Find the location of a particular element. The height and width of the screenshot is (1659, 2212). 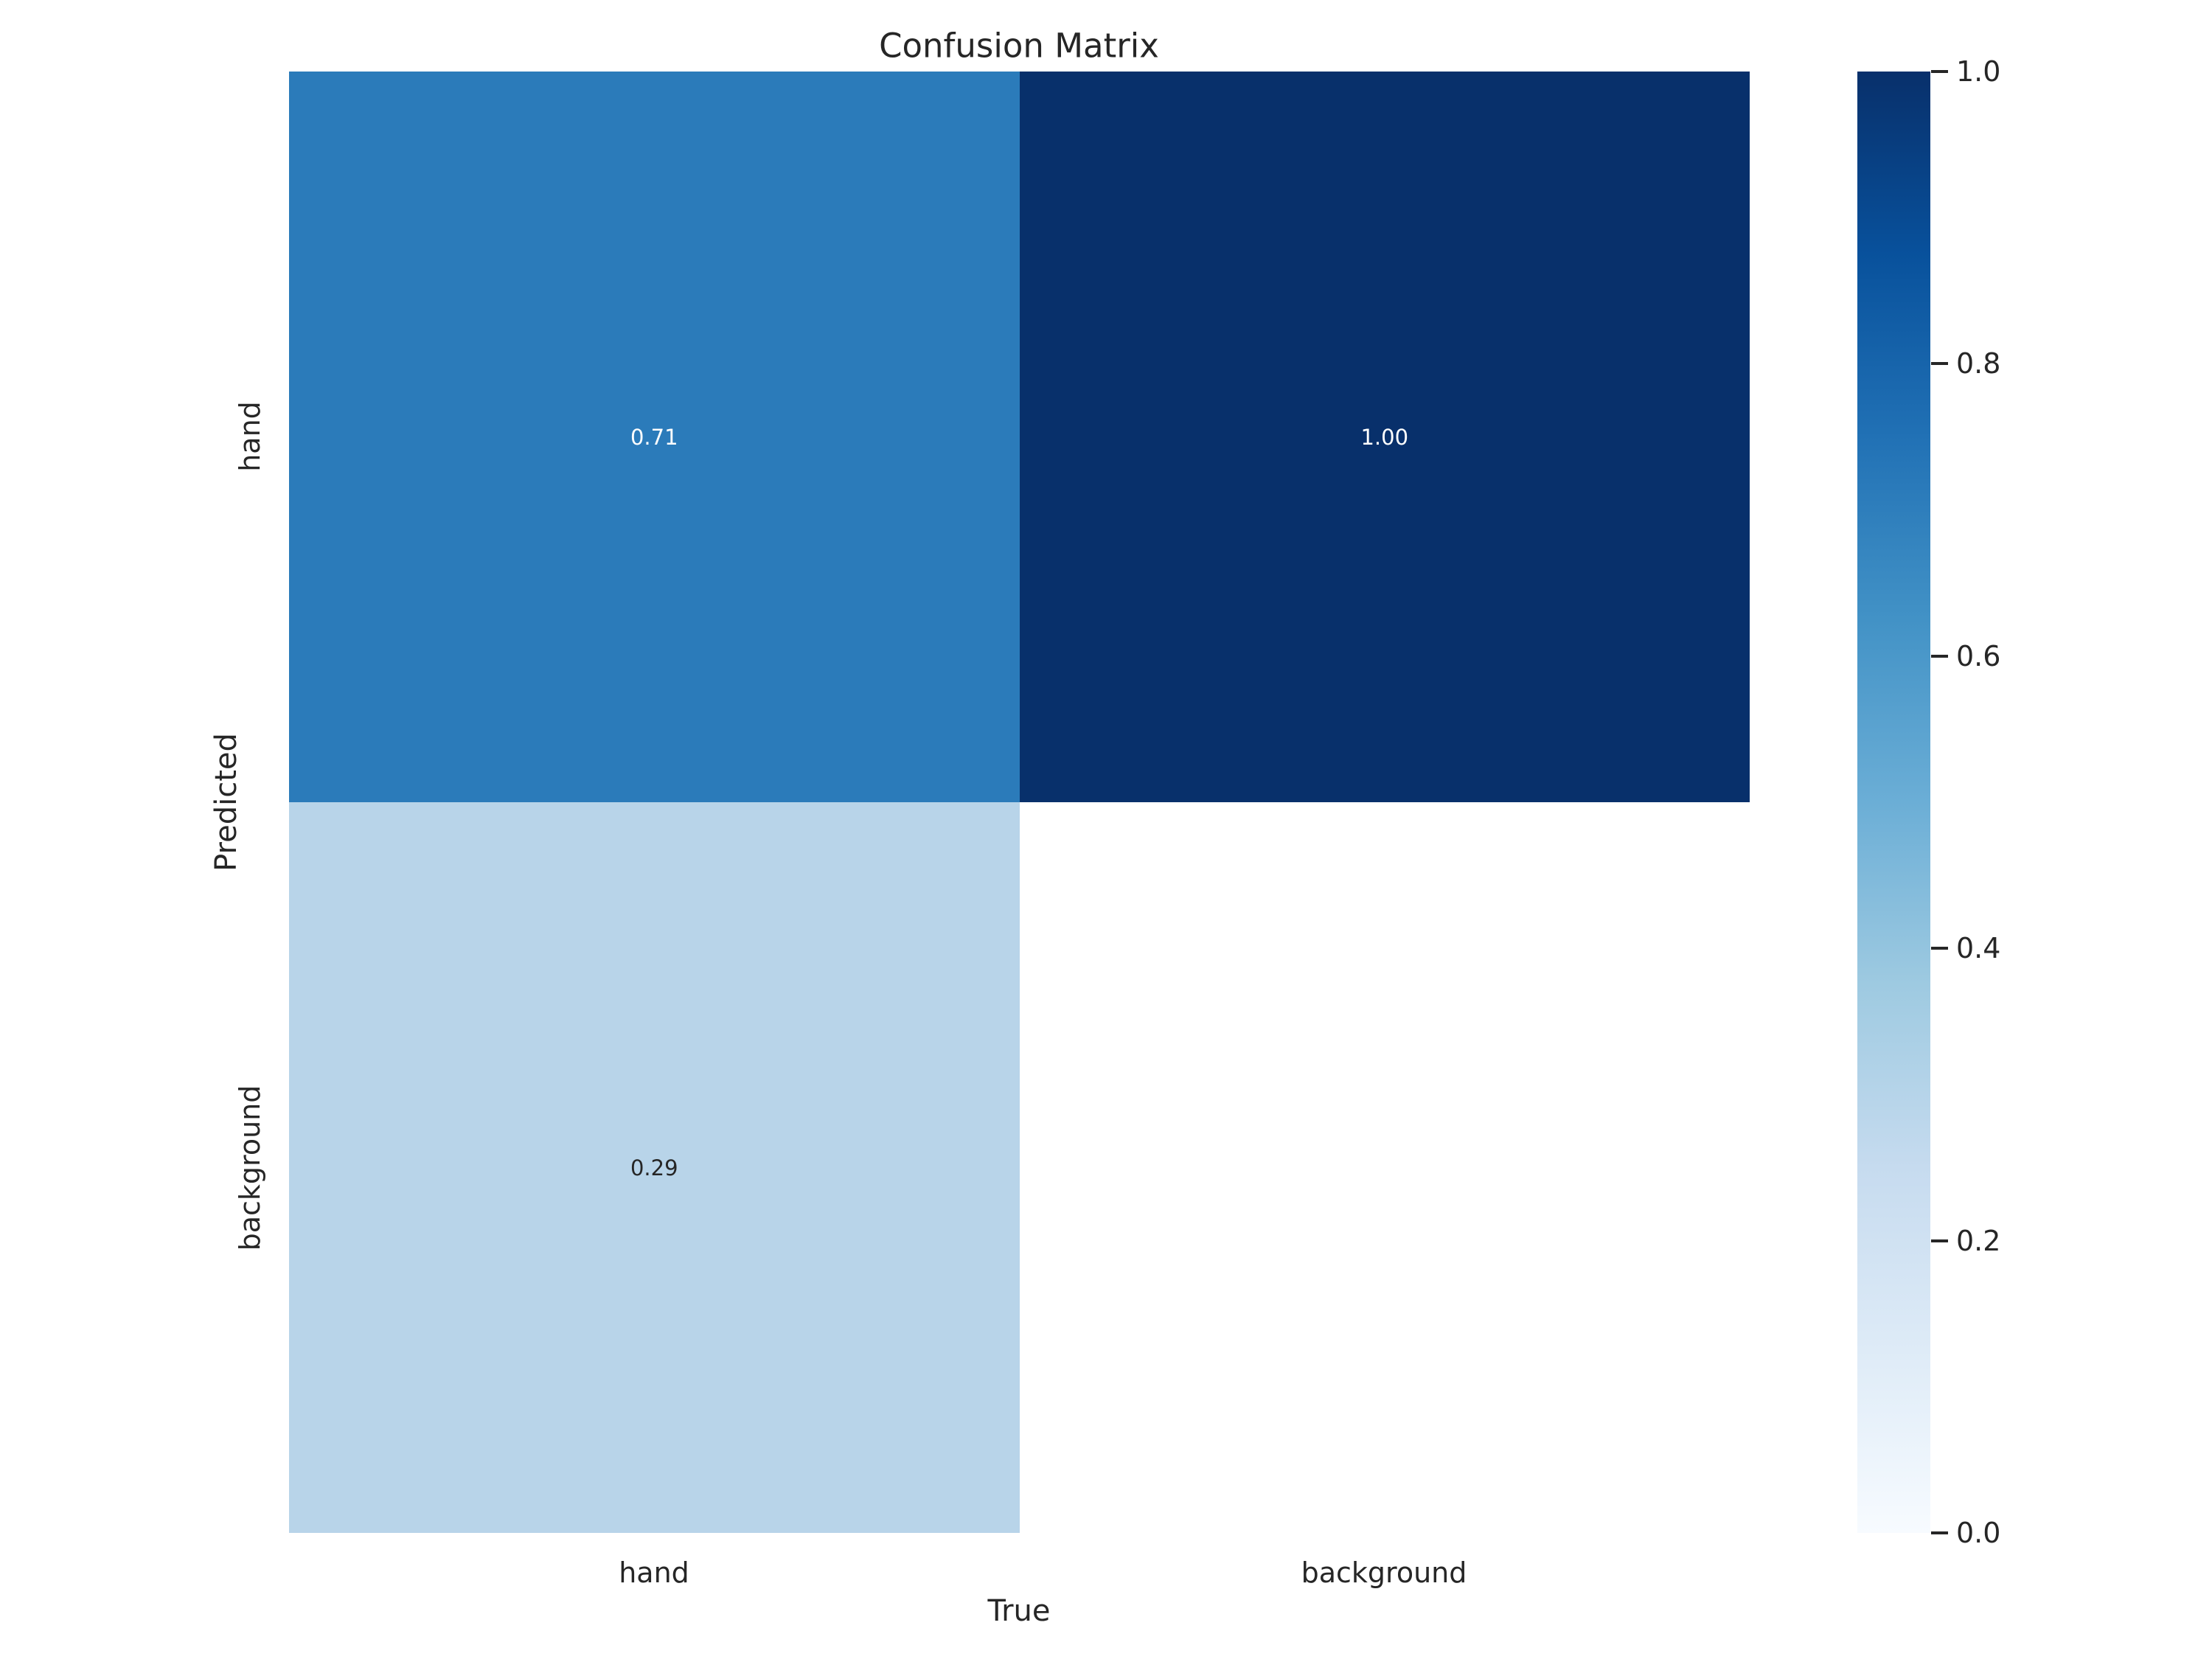

colorbar-tick-label-0.4: 0.4 is located at coordinates (1978, 948).